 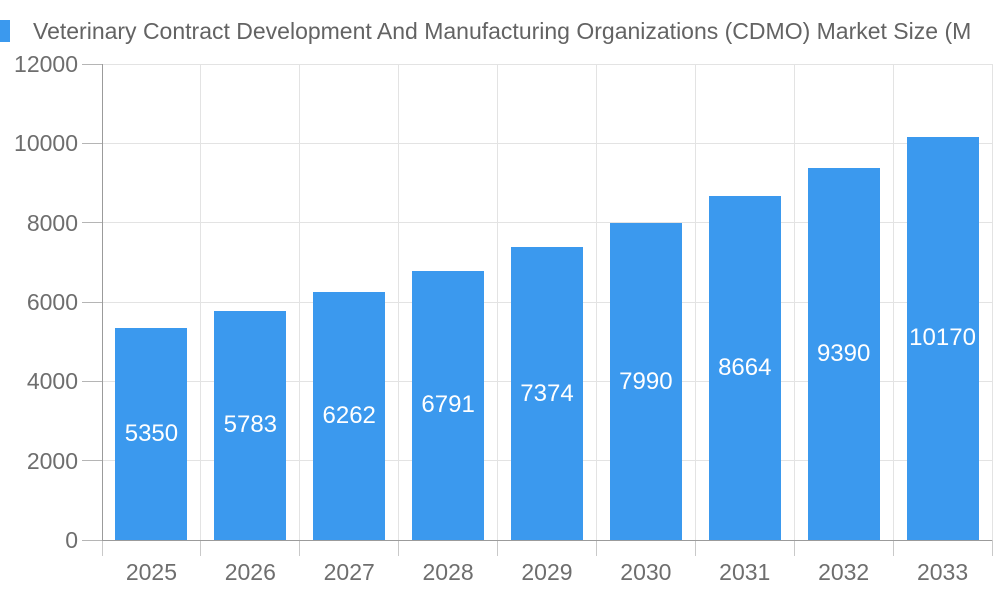 I want to click on bar: 9390, so click(x=843, y=353).